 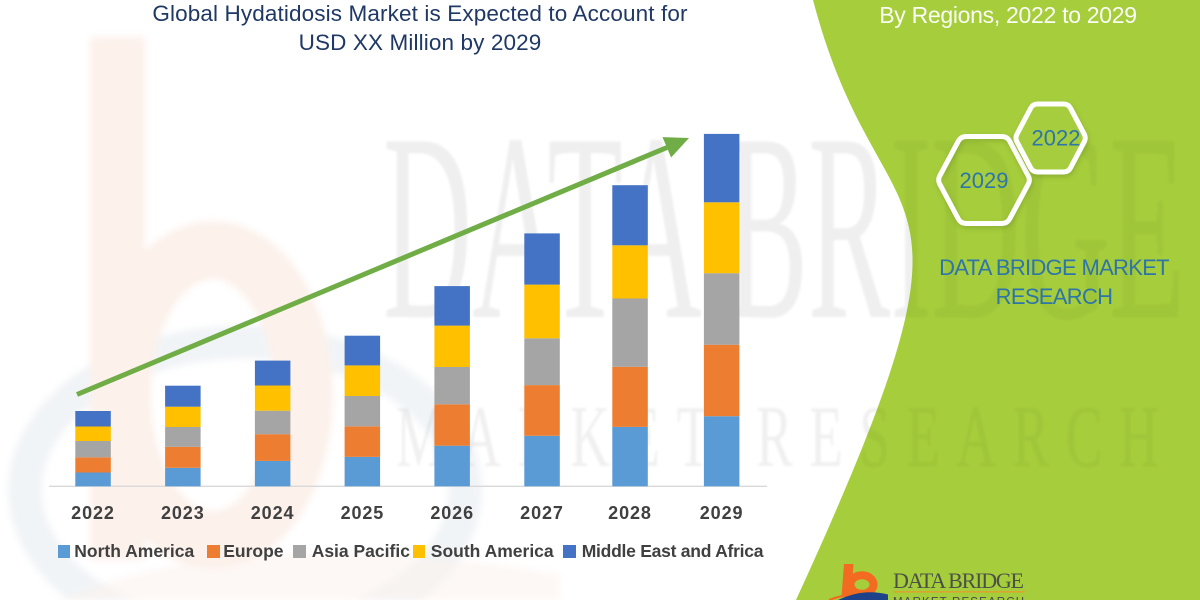 I want to click on svg-text: DATA BRIDGE, so click(x=958, y=580).